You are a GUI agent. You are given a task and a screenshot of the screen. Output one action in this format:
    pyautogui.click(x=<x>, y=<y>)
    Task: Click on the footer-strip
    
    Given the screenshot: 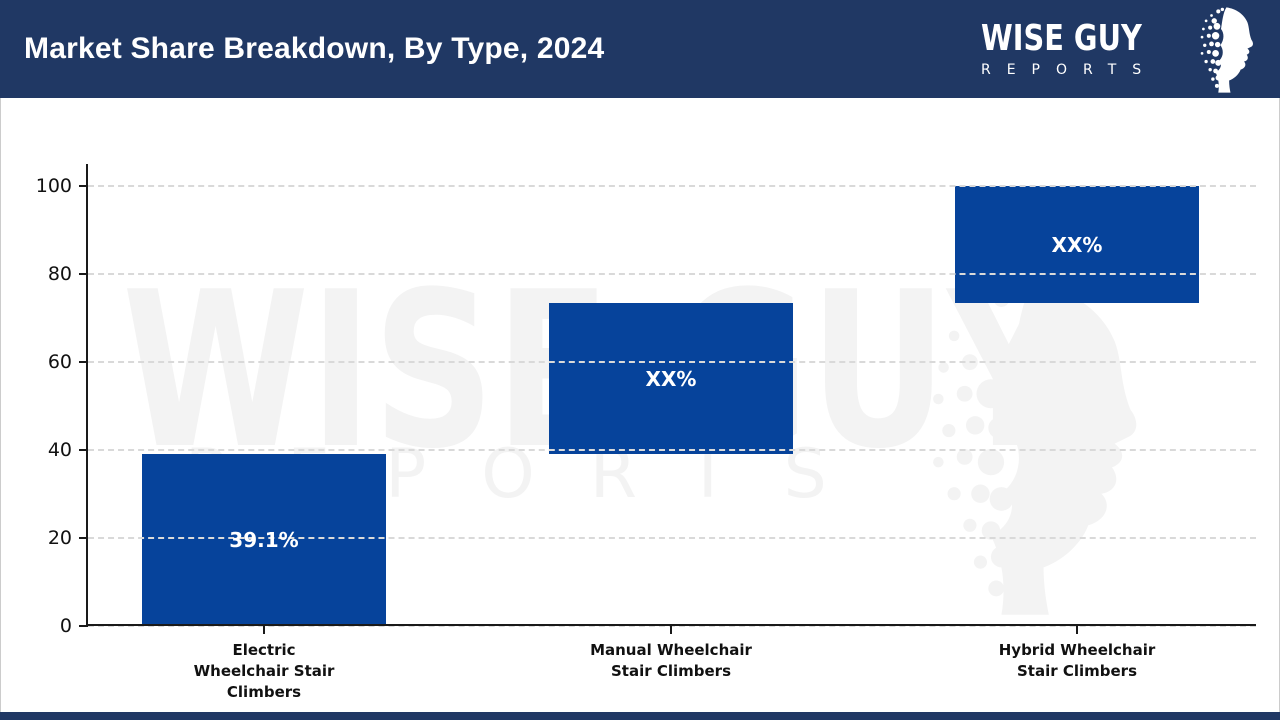 What is the action you would take?
    pyautogui.click(x=640, y=716)
    